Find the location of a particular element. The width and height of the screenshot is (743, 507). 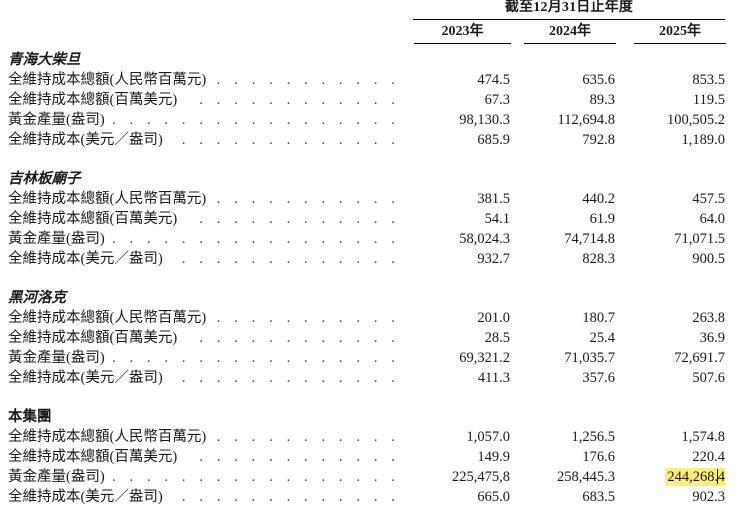

table-cell: 258,445.3 is located at coordinates (586, 477).